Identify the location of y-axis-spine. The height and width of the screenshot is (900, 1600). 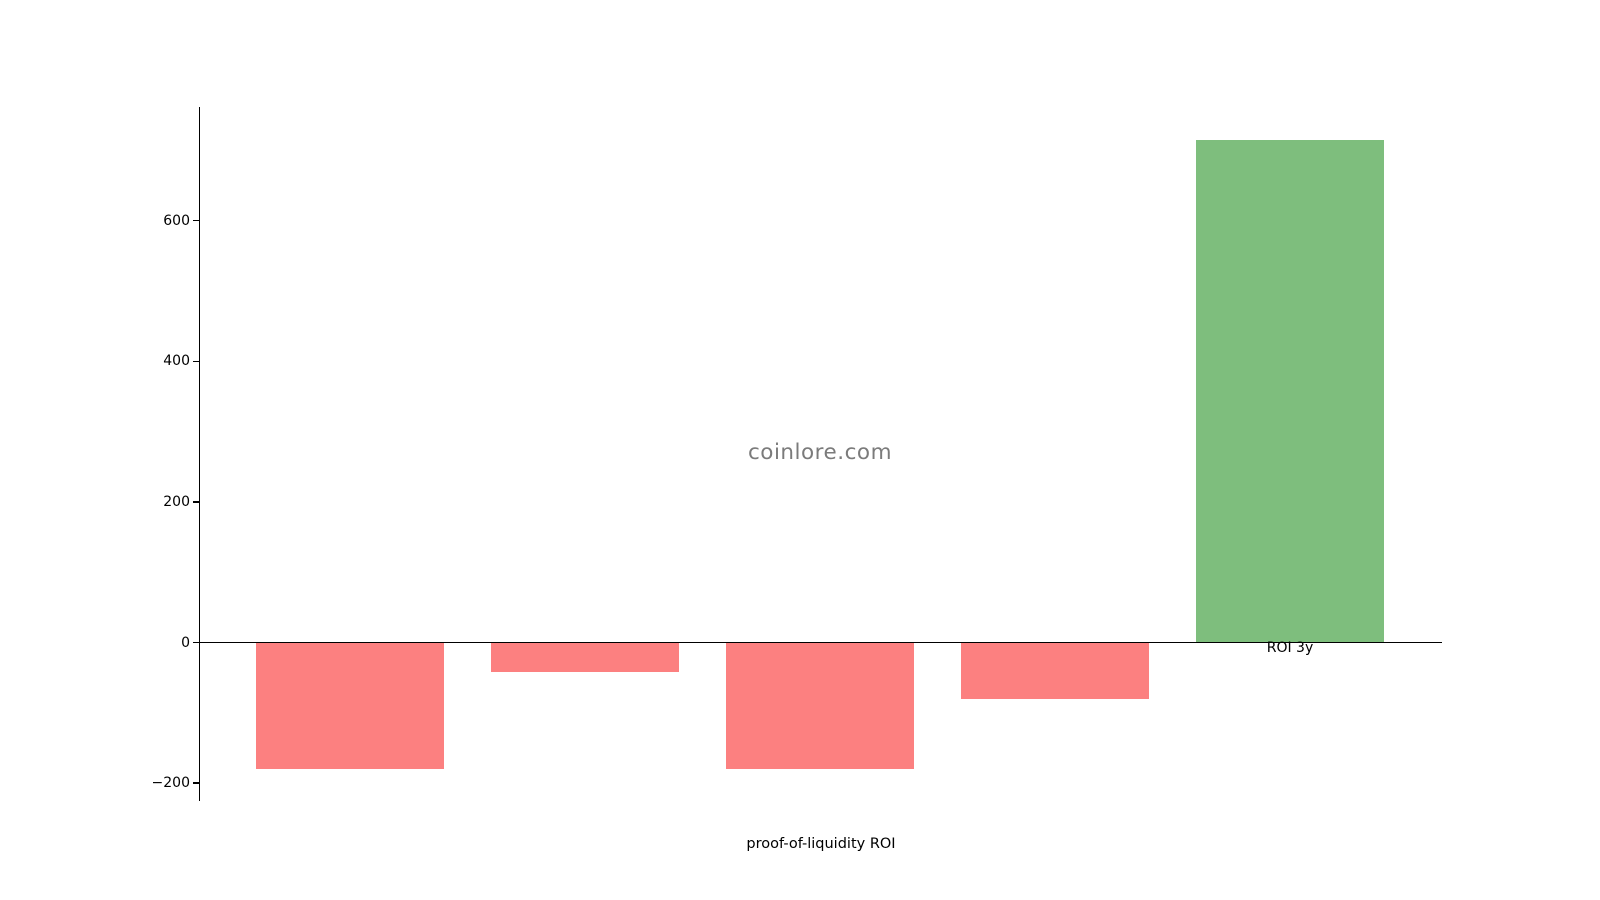
(200, 454).